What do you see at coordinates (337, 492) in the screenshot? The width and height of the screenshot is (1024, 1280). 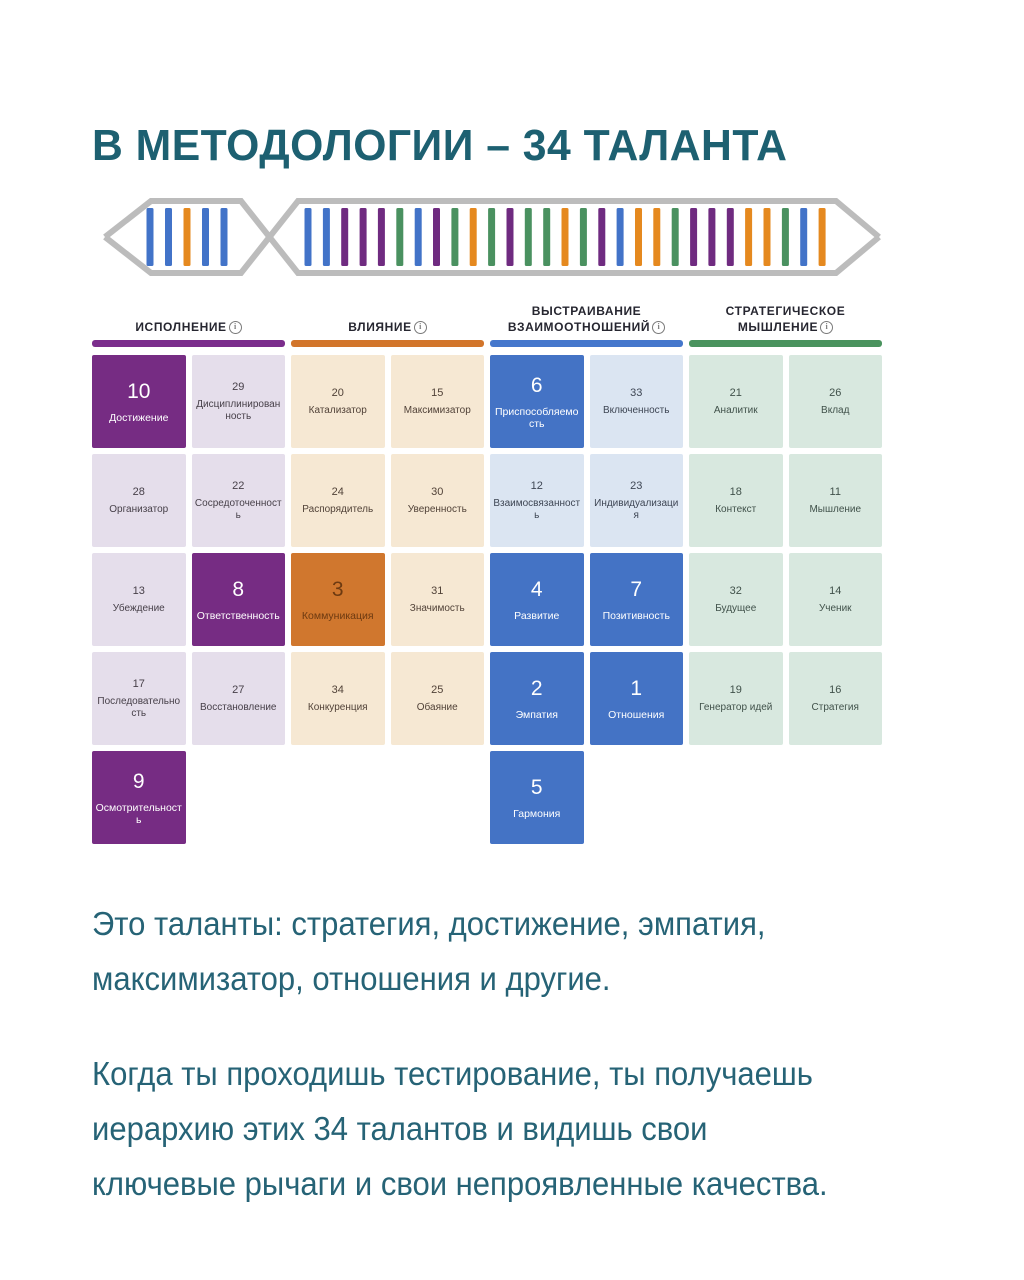 I see `tile-number: 24` at bounding box center [337, 492].